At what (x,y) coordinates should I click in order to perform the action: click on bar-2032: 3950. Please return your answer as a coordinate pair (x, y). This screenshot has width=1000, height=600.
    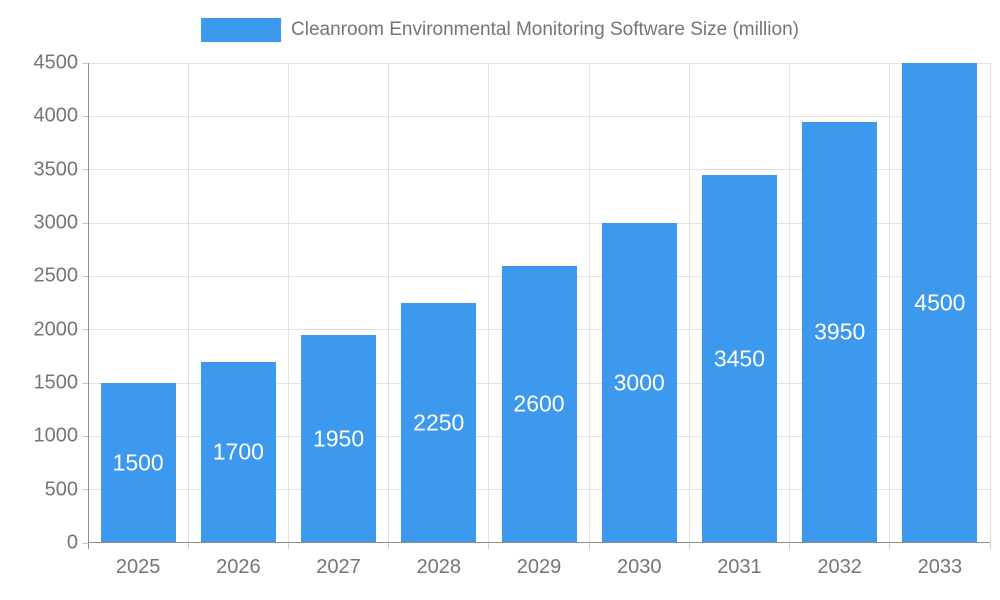
    Looking at the image, I should click on (840, 332).